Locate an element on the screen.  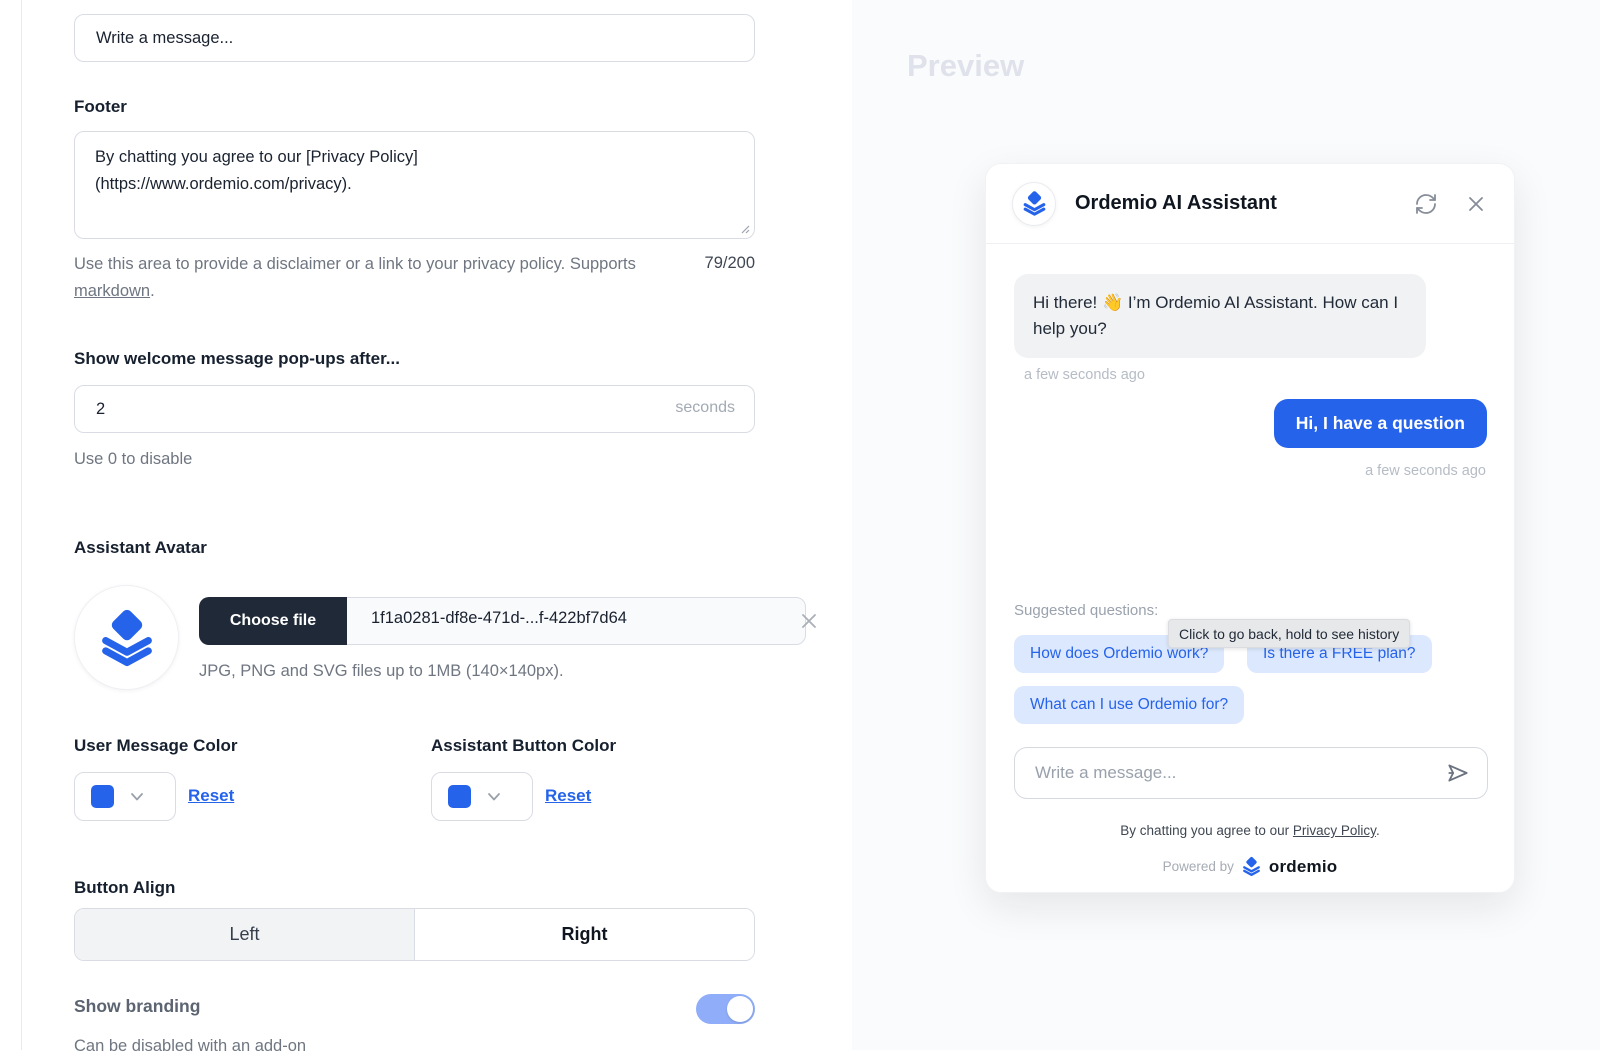
user-message-bubble: Hi, I have a question is located at coordinates (1380, 423).